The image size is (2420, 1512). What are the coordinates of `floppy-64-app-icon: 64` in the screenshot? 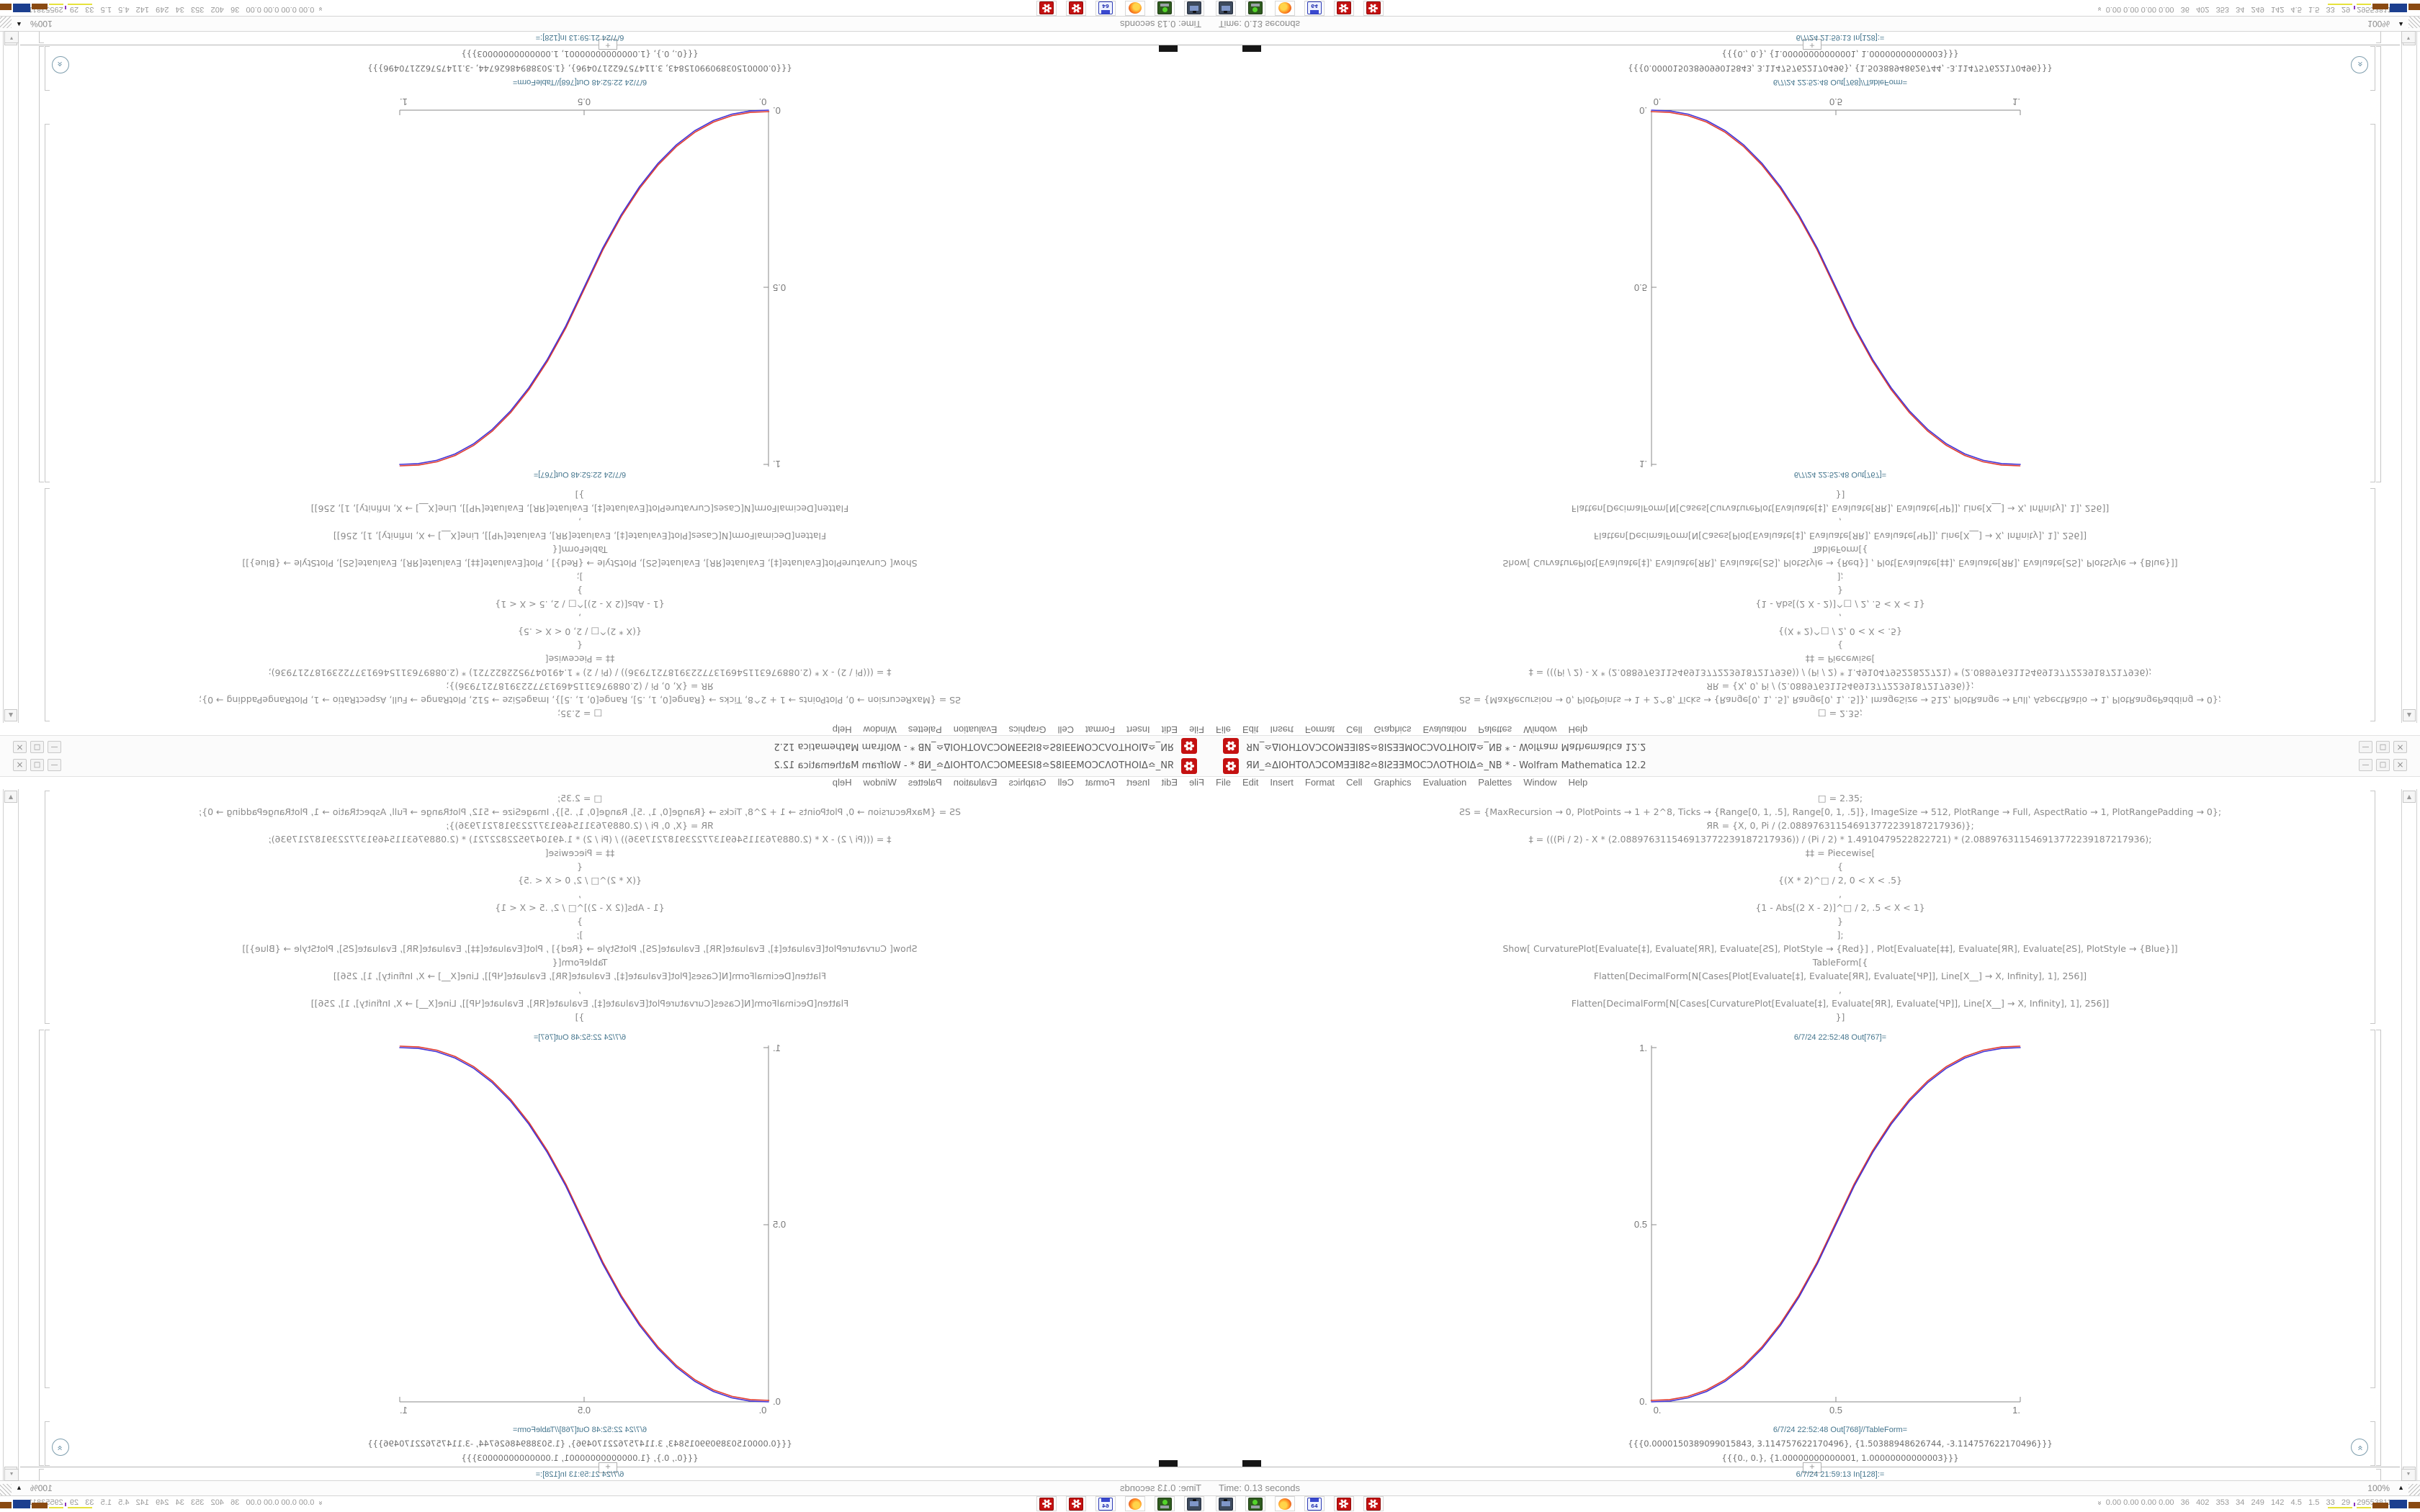 It's located at (1105, 8).